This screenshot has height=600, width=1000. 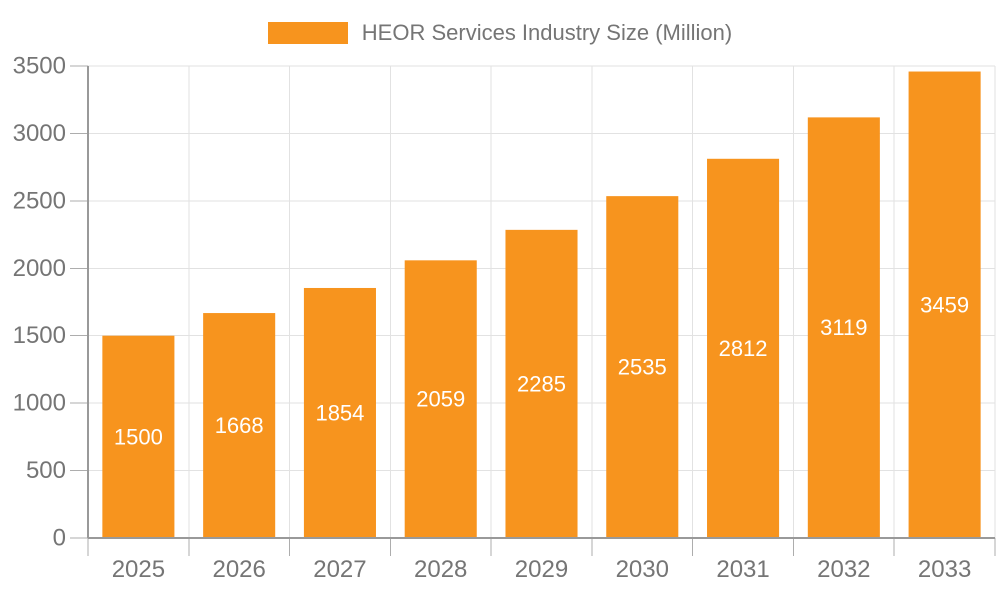 I want to click on x-axis-label: 2031, so click(x=742, y=569).